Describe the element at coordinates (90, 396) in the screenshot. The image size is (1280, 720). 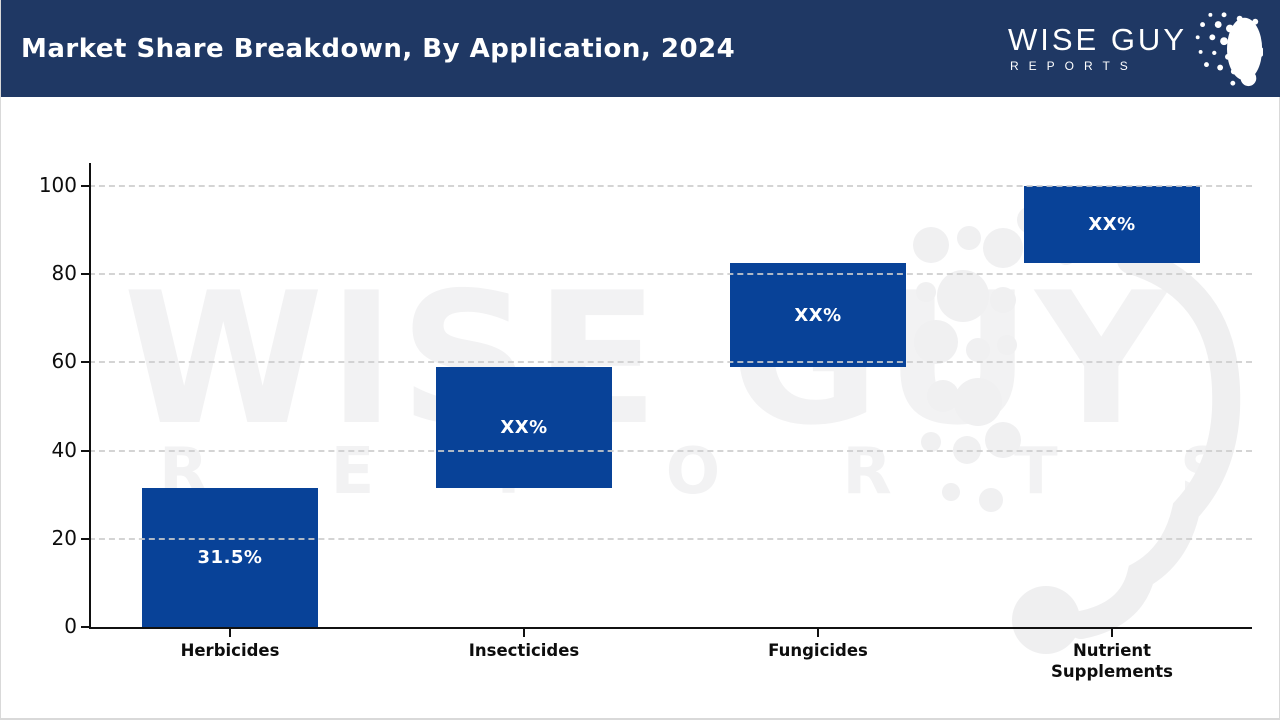
I see `y-axis-spine` at that location.